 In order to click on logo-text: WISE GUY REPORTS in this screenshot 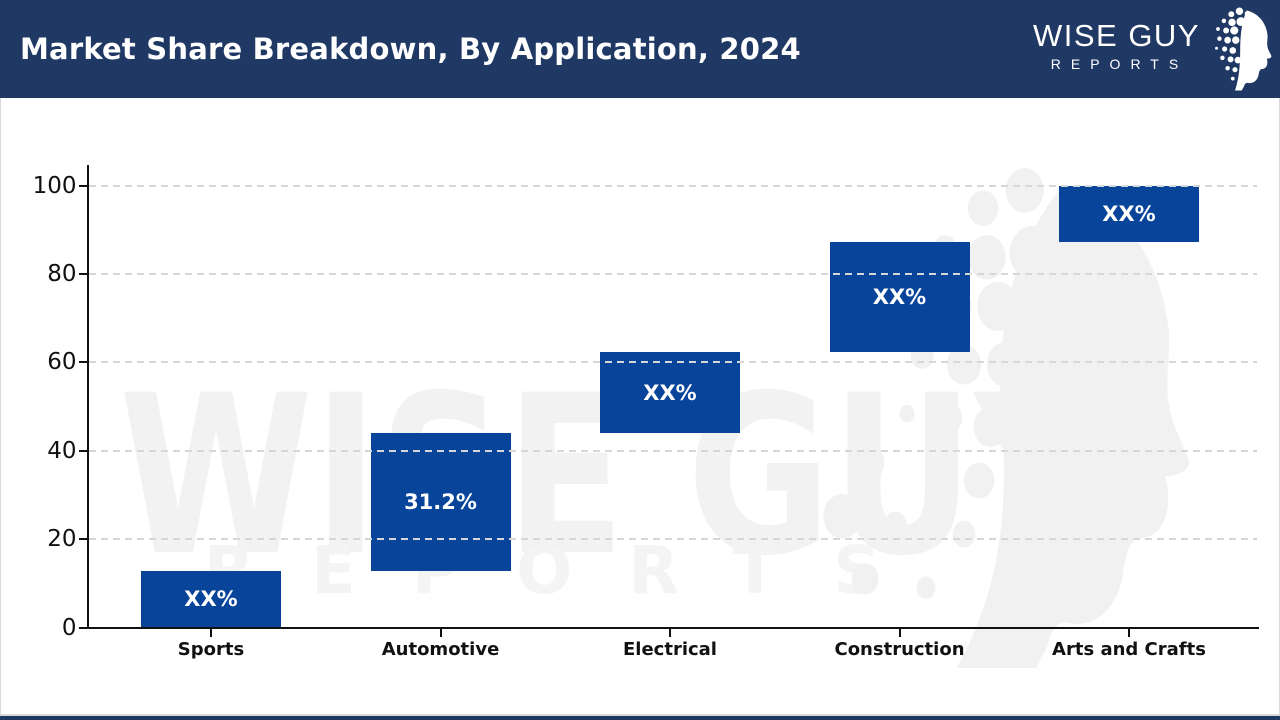, I will do `click(1116, 45)`.